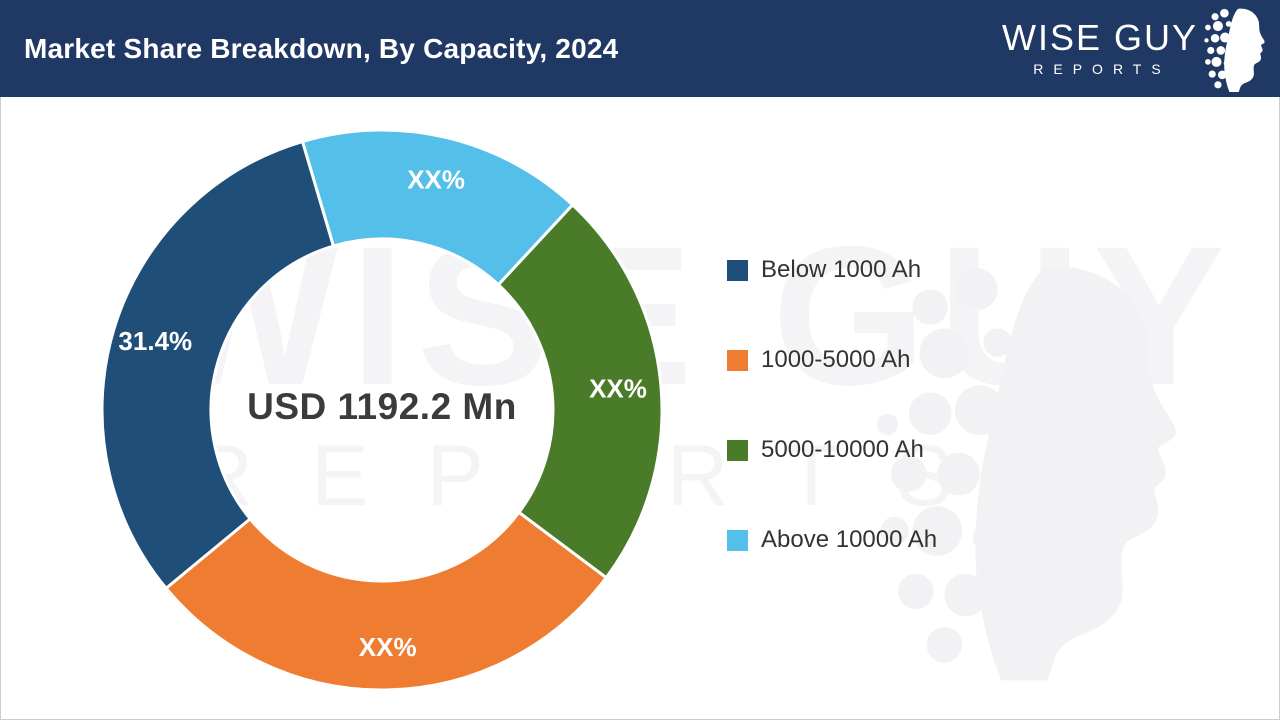 This screenshot has height=720, width=1280. I want to click on legend-label-below-1000: Below 1000 Ah, so click(841, 269).